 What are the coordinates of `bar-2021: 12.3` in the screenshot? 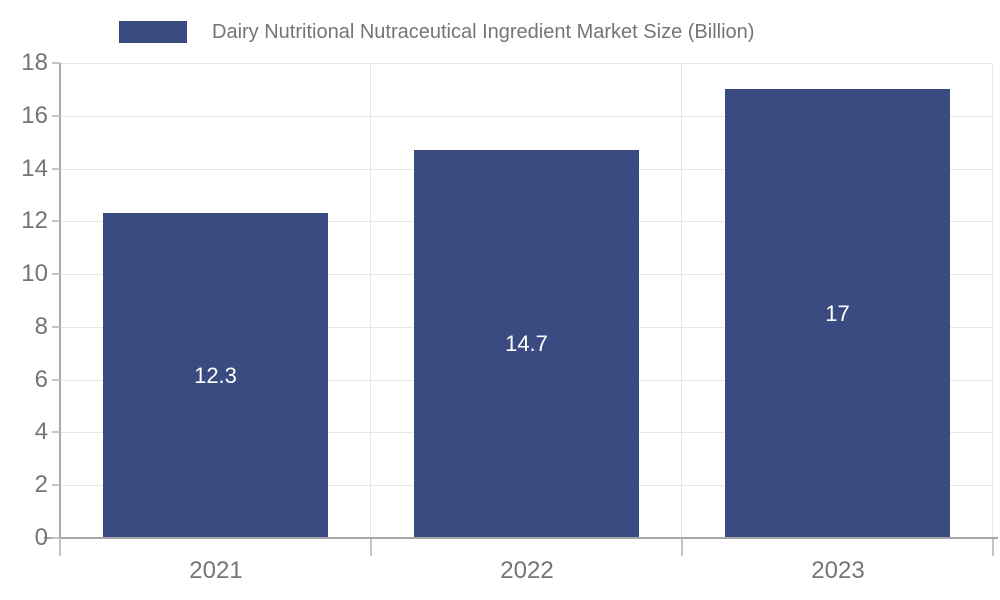 It's located at (215, 375).